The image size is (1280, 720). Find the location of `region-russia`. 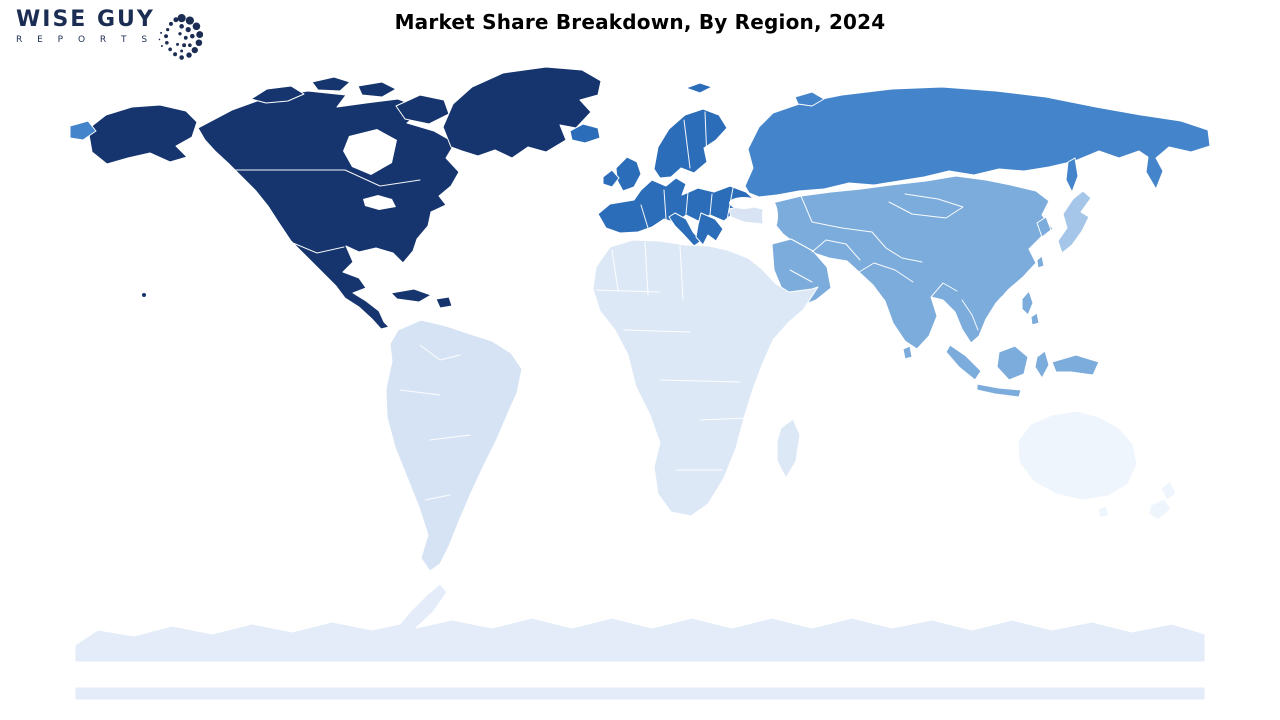

region-russia is located at coordinates (640, 142).